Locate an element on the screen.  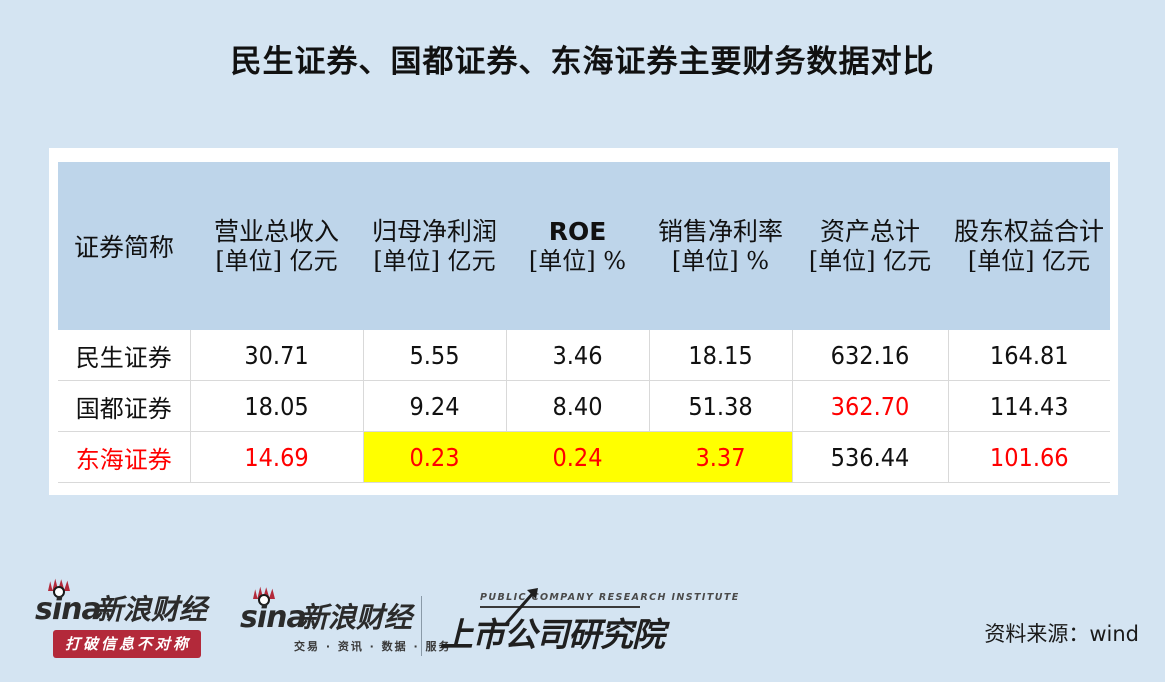
column-header-net-profit-margin: 销售净利率 [单位] % is located at coordinates (720, 246).